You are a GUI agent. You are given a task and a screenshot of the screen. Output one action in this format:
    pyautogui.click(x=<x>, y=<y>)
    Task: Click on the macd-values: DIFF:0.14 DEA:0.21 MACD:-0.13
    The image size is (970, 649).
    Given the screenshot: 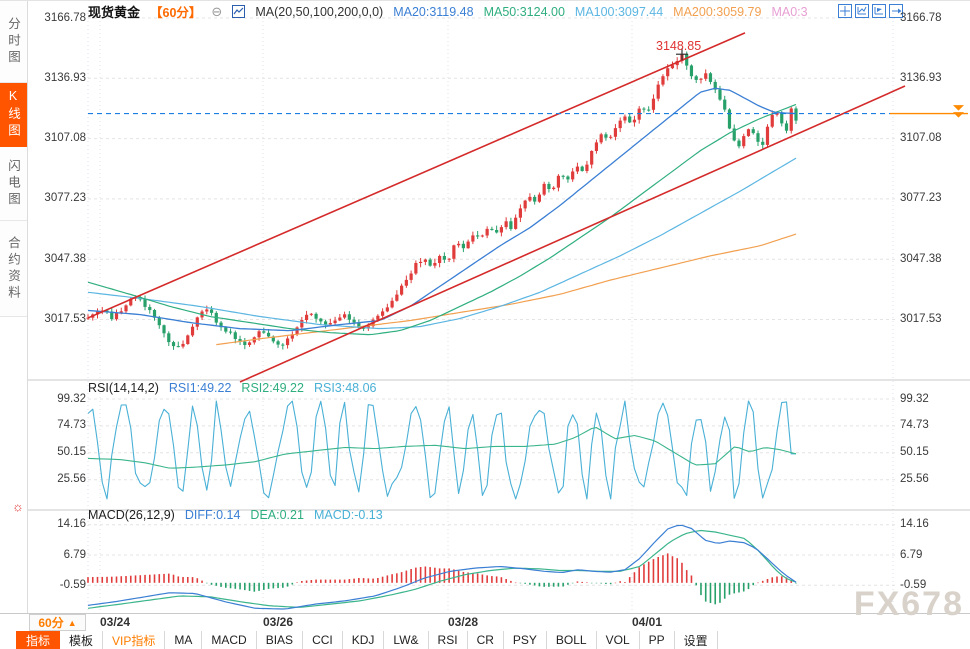 What is the action you would take?
    pyautogui.click(x=289, y=515)
    